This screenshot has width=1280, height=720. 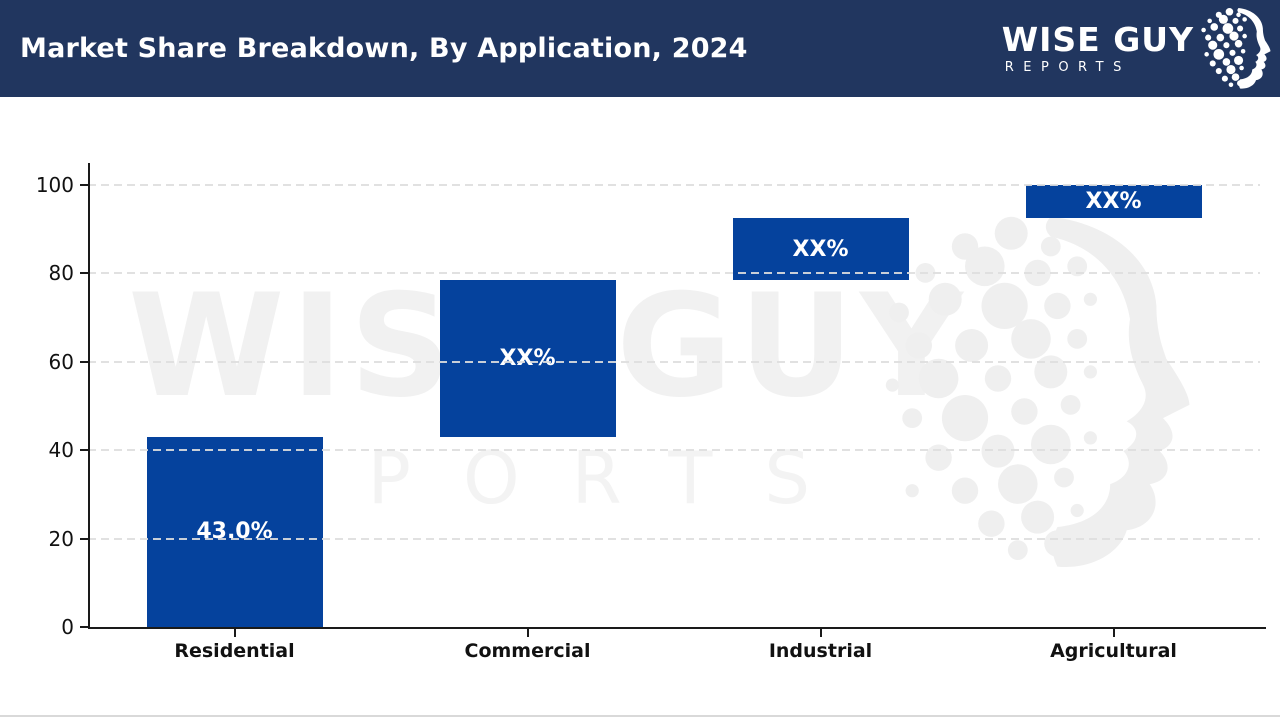 I want to click on category-label-residential: Residential, so click(x=234, y=651).